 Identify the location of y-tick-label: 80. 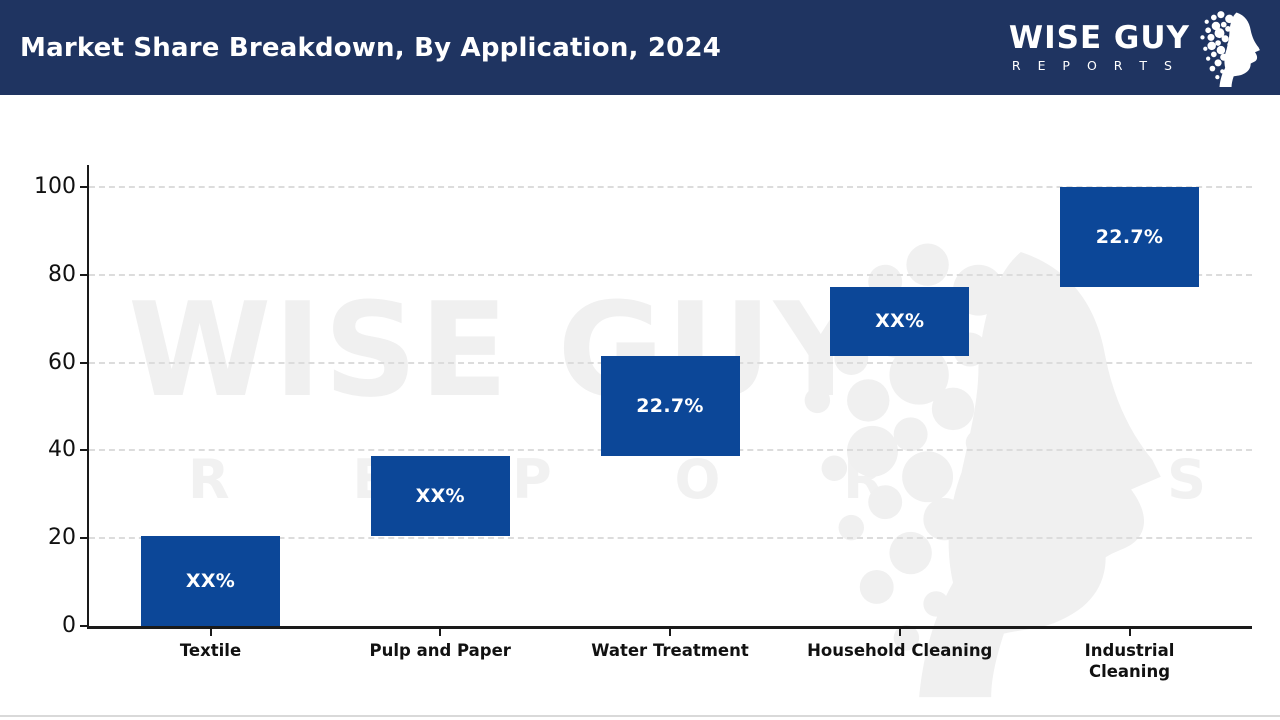
(62, 274).